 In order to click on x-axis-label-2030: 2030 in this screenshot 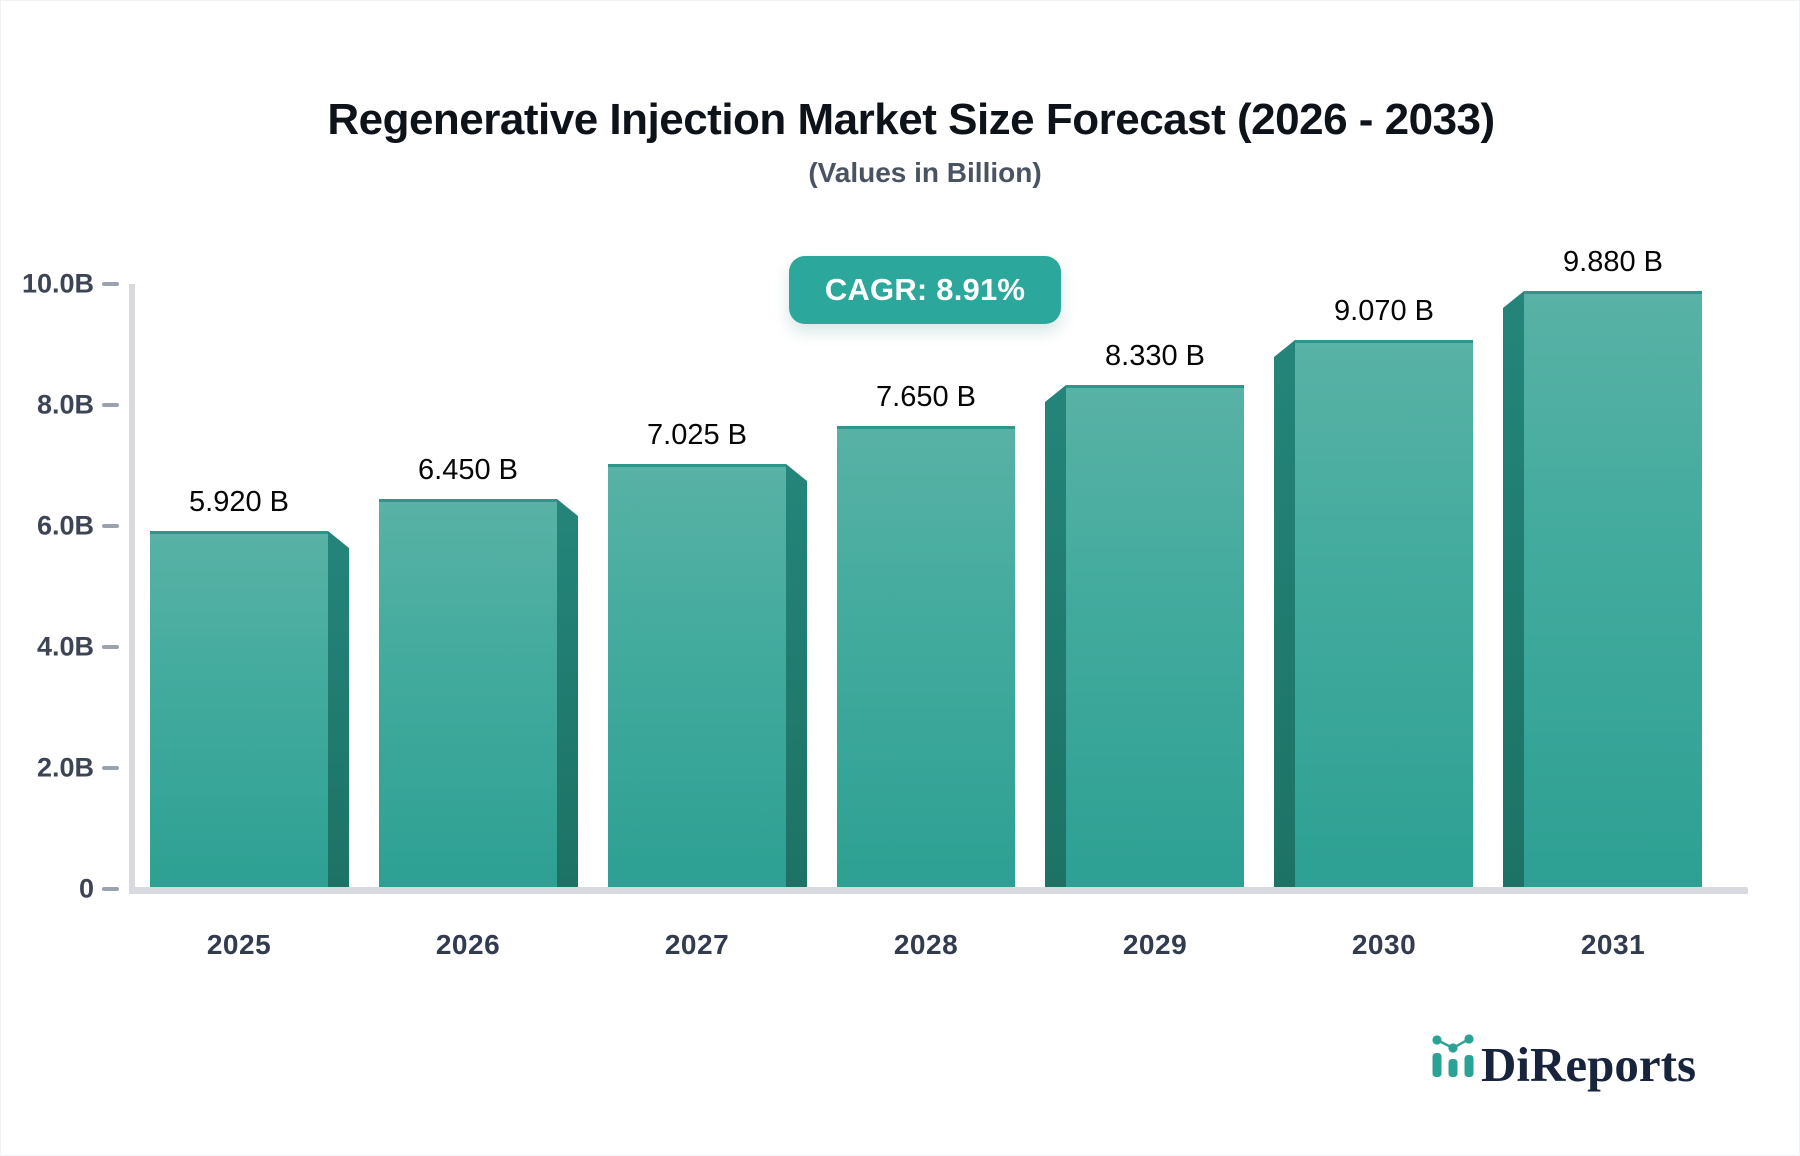, I will do `click(1384, 944)`.